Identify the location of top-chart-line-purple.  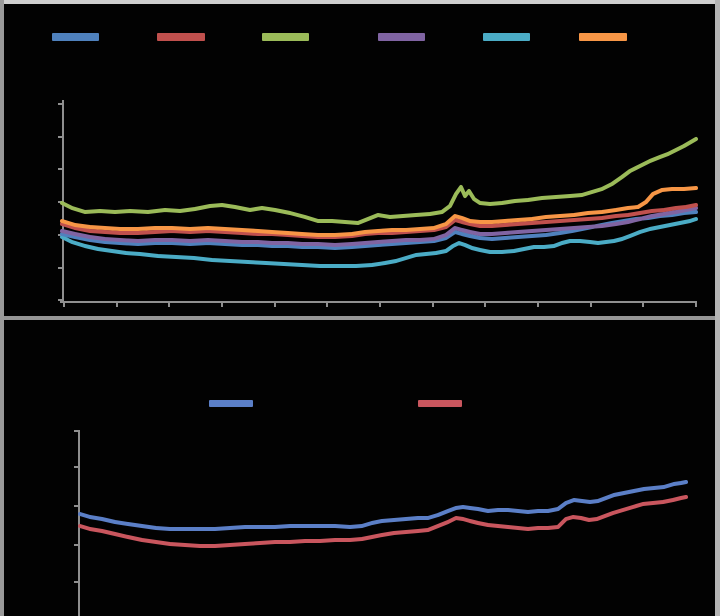
(379, 226).